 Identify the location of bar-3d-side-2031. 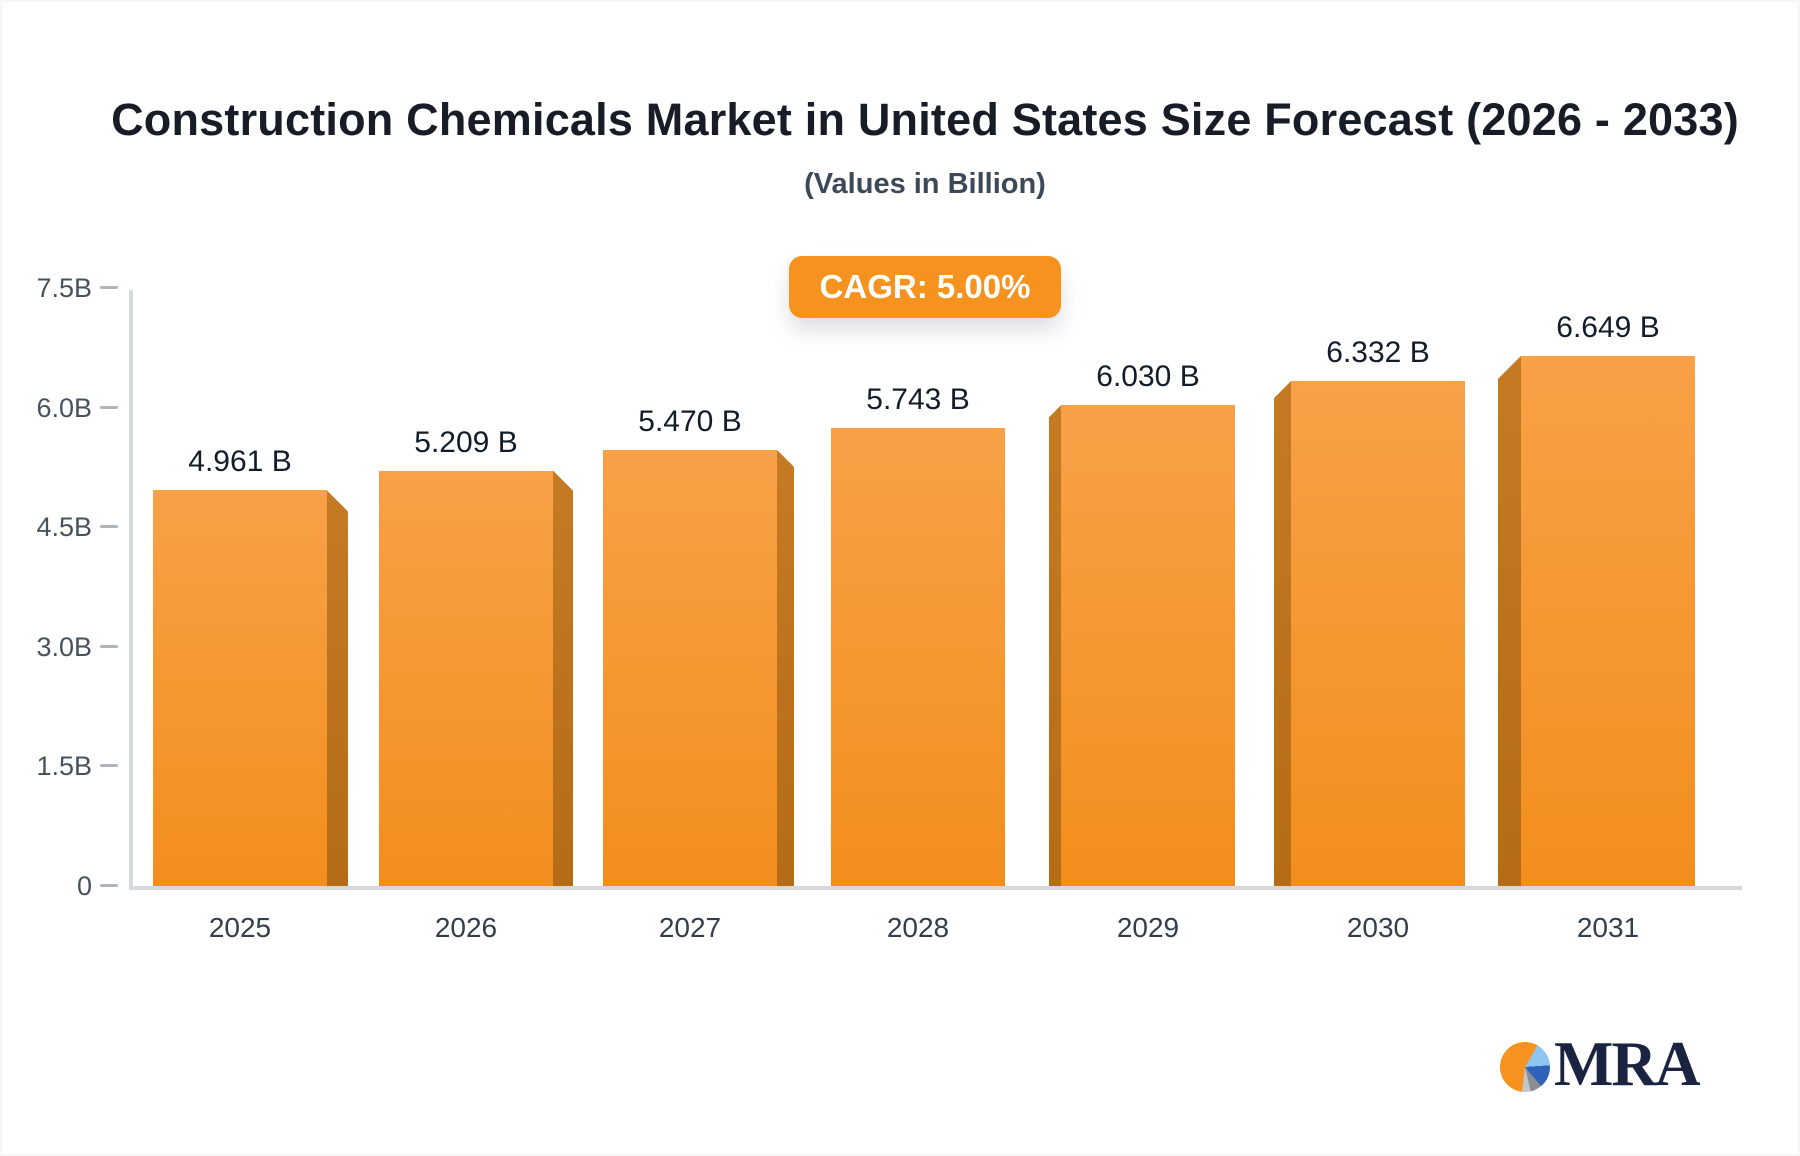
(1509, 620).